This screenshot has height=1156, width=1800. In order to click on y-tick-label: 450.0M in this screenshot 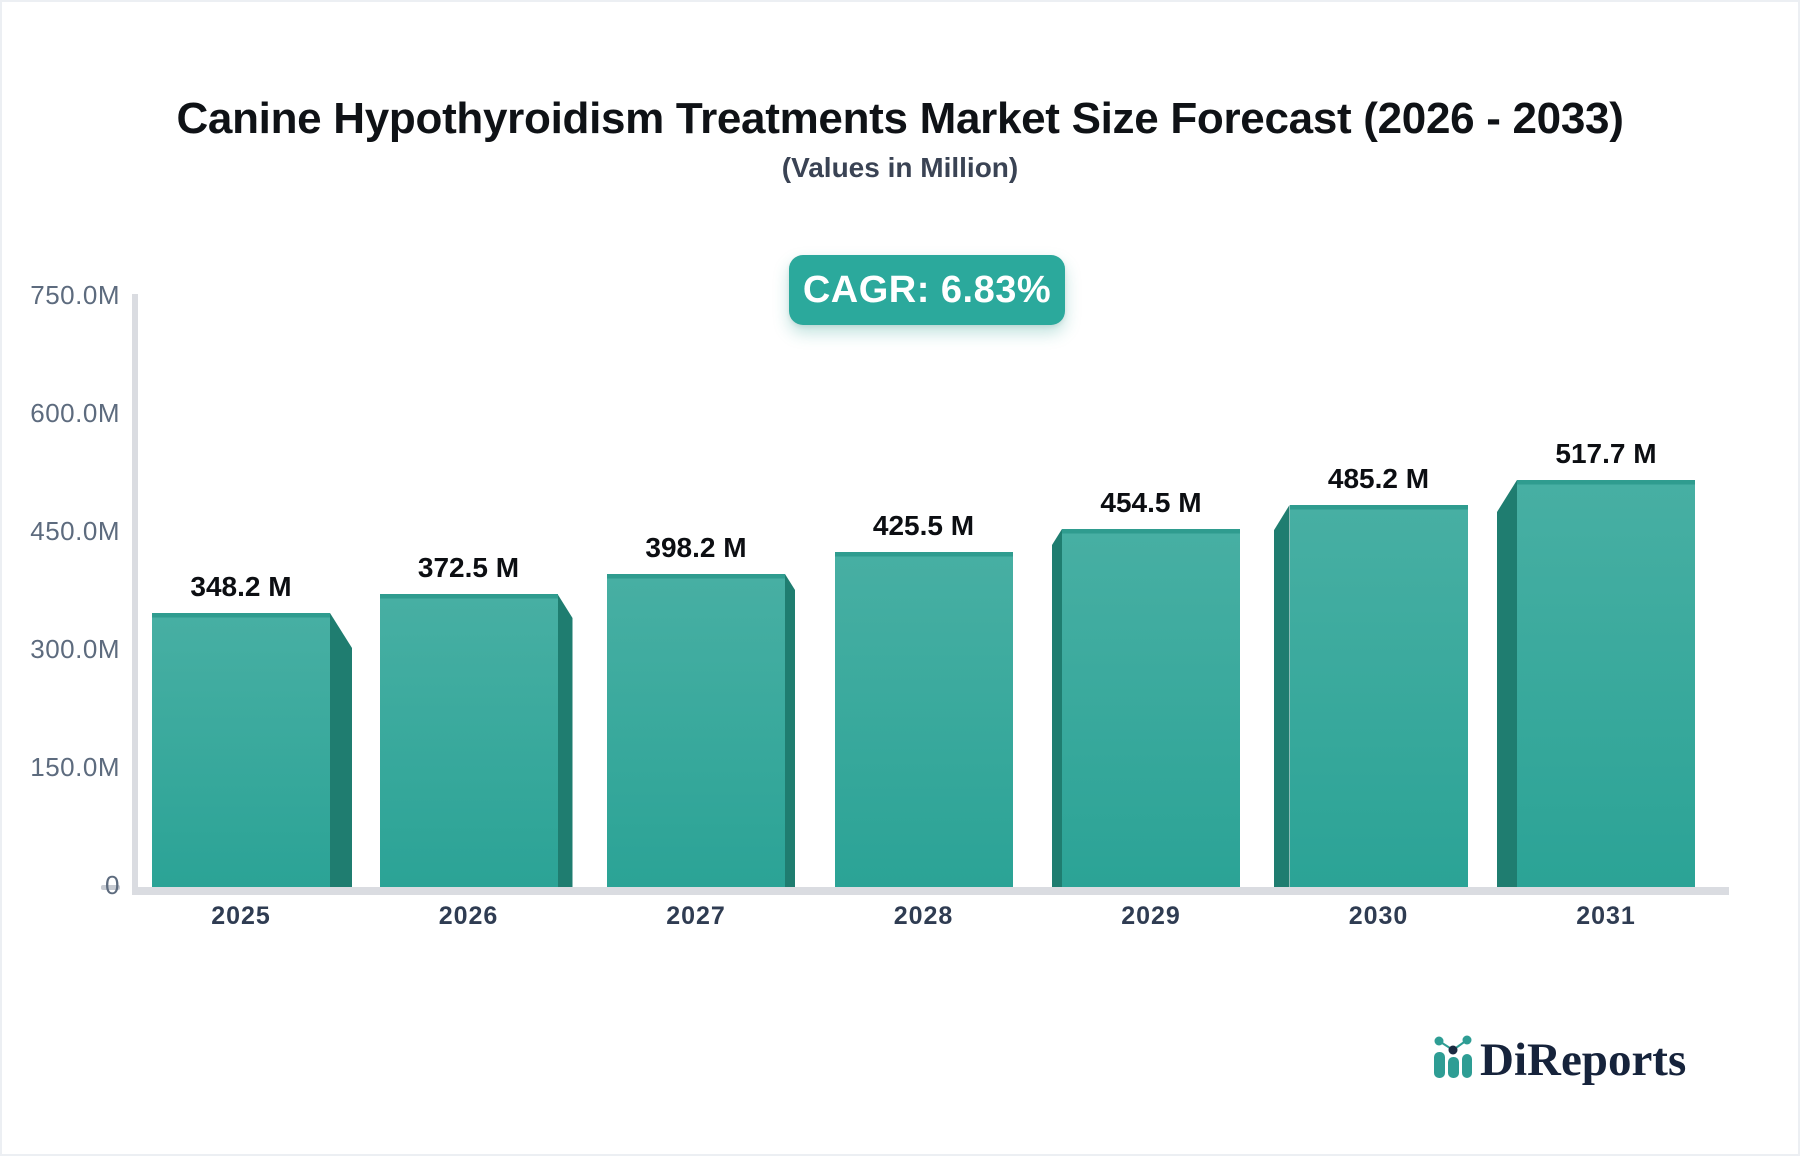, I will do `click(75, 531)`.